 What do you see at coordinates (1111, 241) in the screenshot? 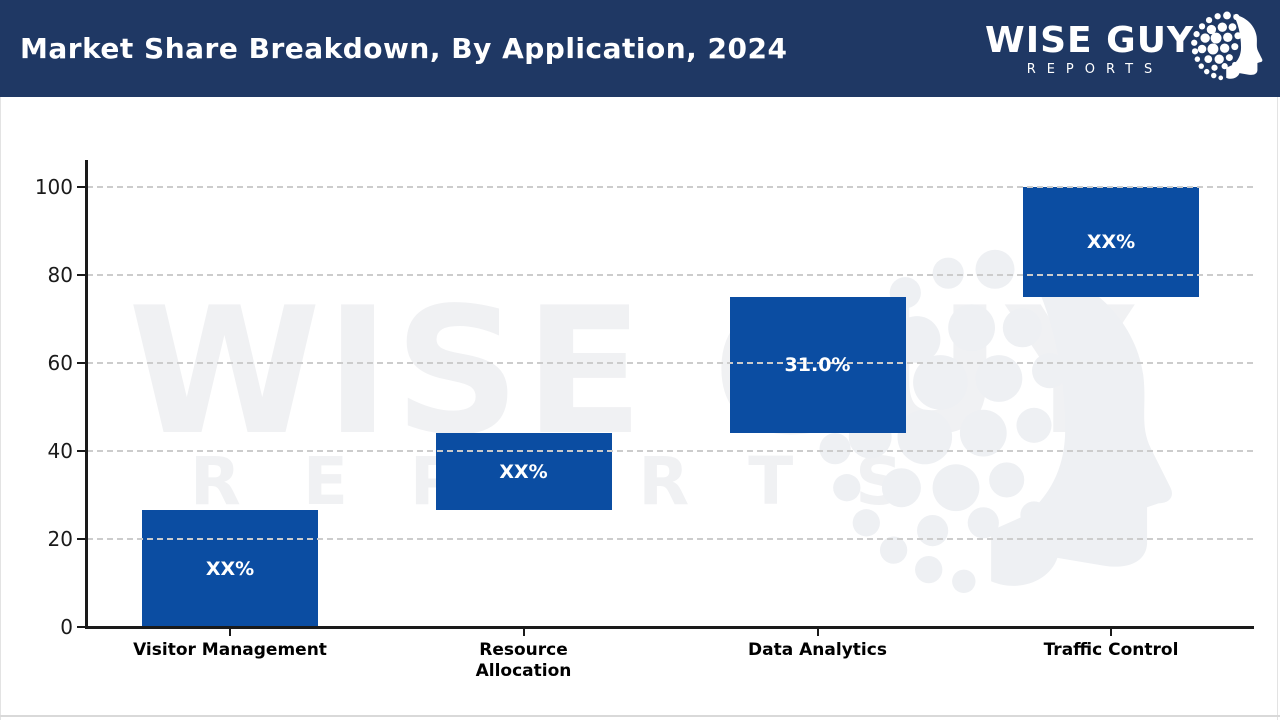
I see `bar-value-label-traffic-control: XX%` at bounding box center [1111, 241].